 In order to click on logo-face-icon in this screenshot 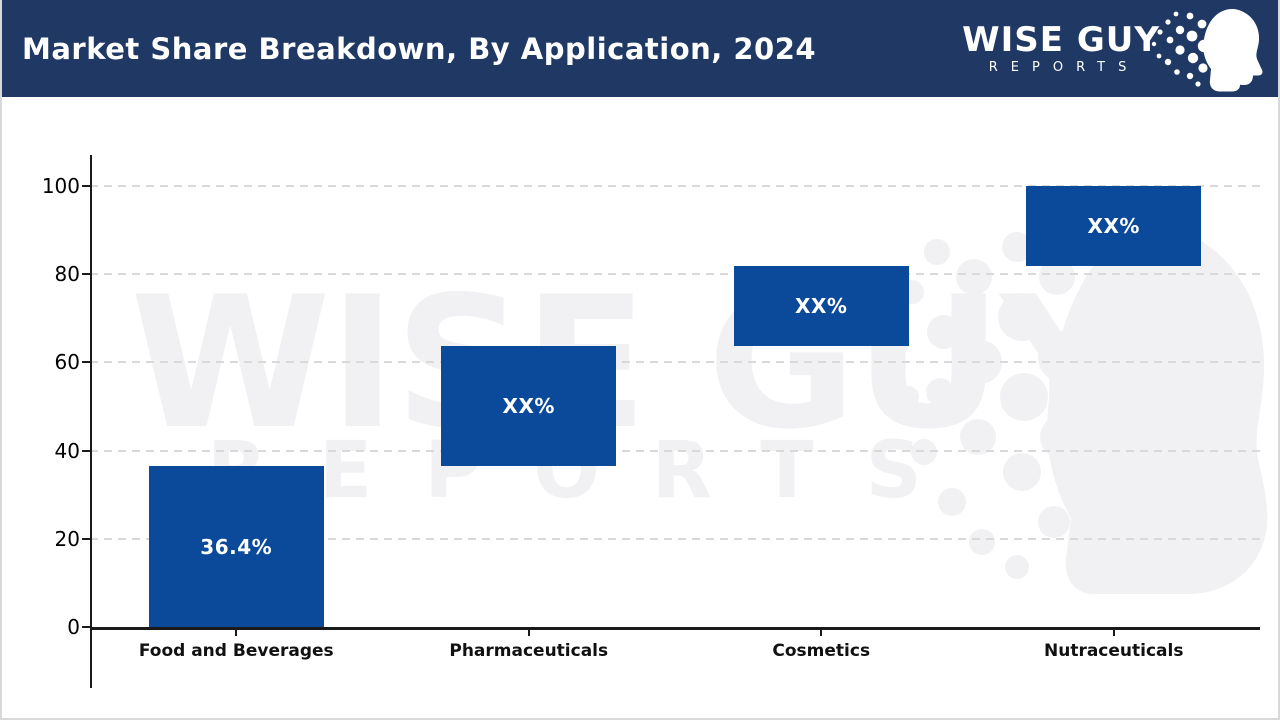, I will do `click(1207, 50)`.